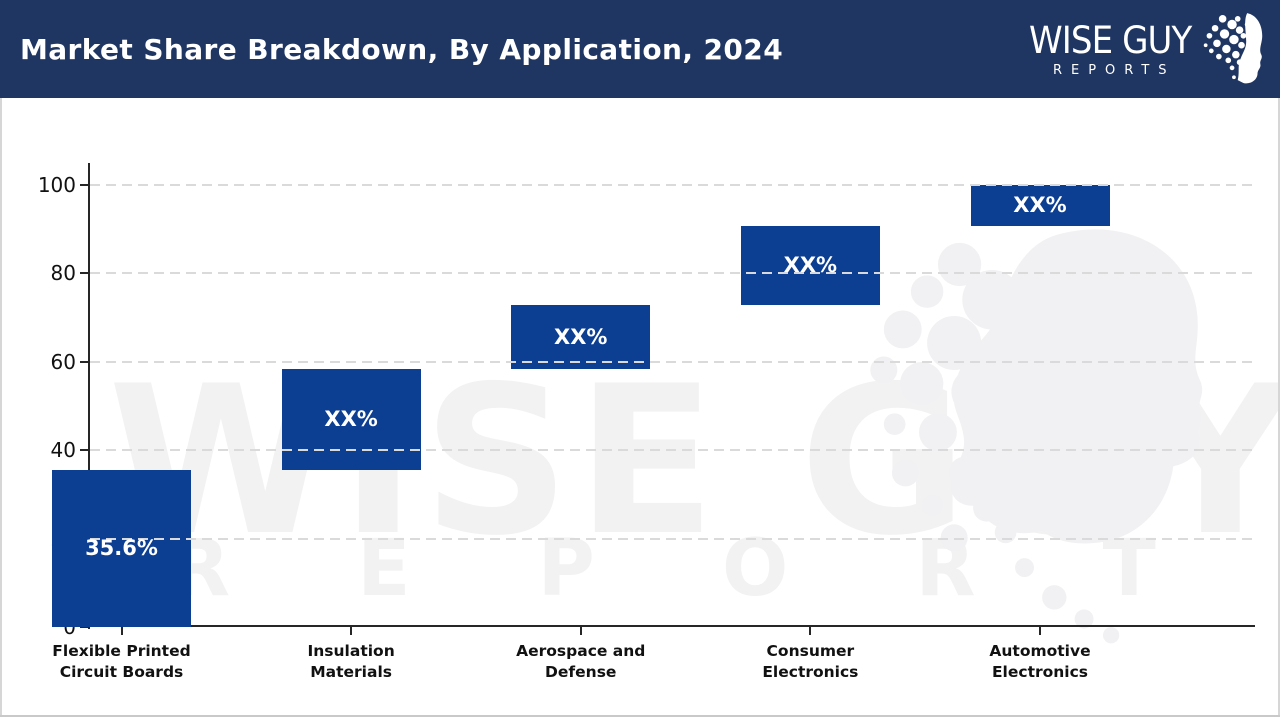 Image resolution: width=1280 pixels, height=720 pixels. Describe the element at coordinates (56, 185) in the screenshot. I see `y-tick-label-100: 100` at that location.